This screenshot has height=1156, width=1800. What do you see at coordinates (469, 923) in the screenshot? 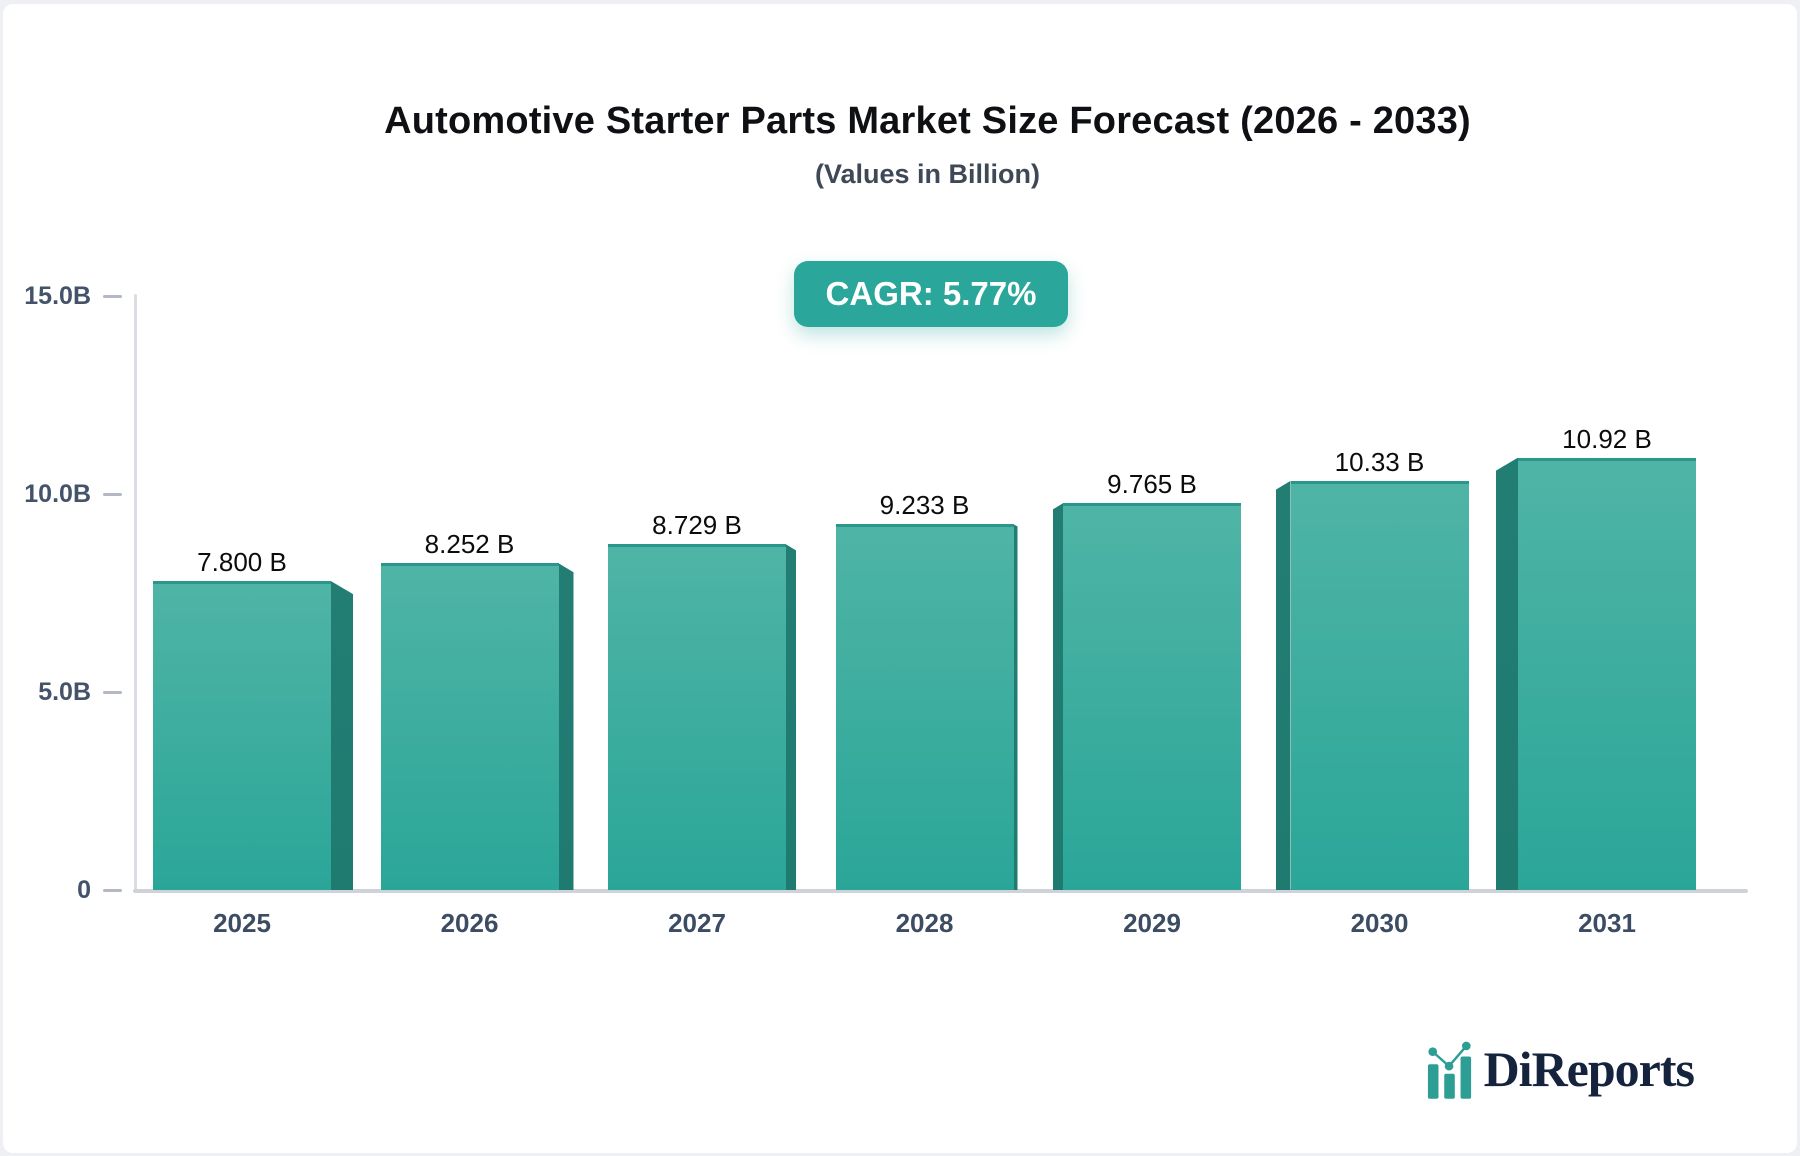
I see `x-category-label: 2026` at bounding box center [469, 923].